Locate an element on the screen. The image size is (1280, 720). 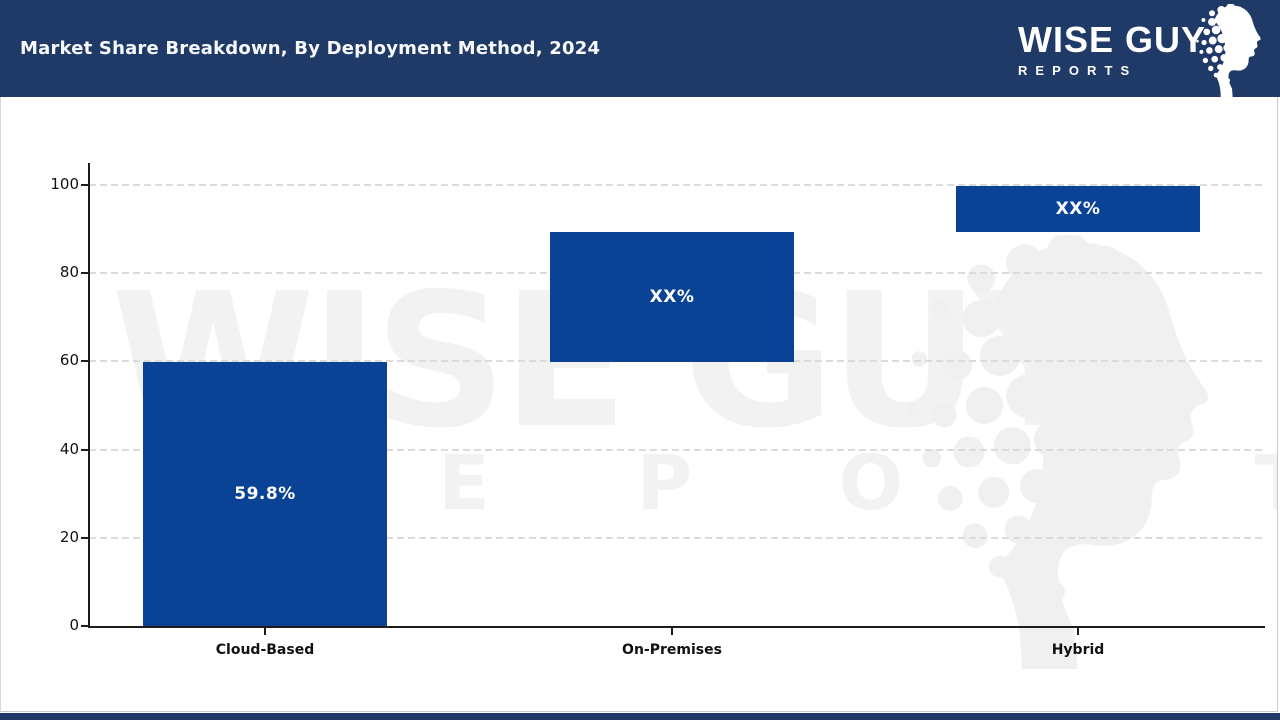
footer-bar is located at coordinates (640, 716).